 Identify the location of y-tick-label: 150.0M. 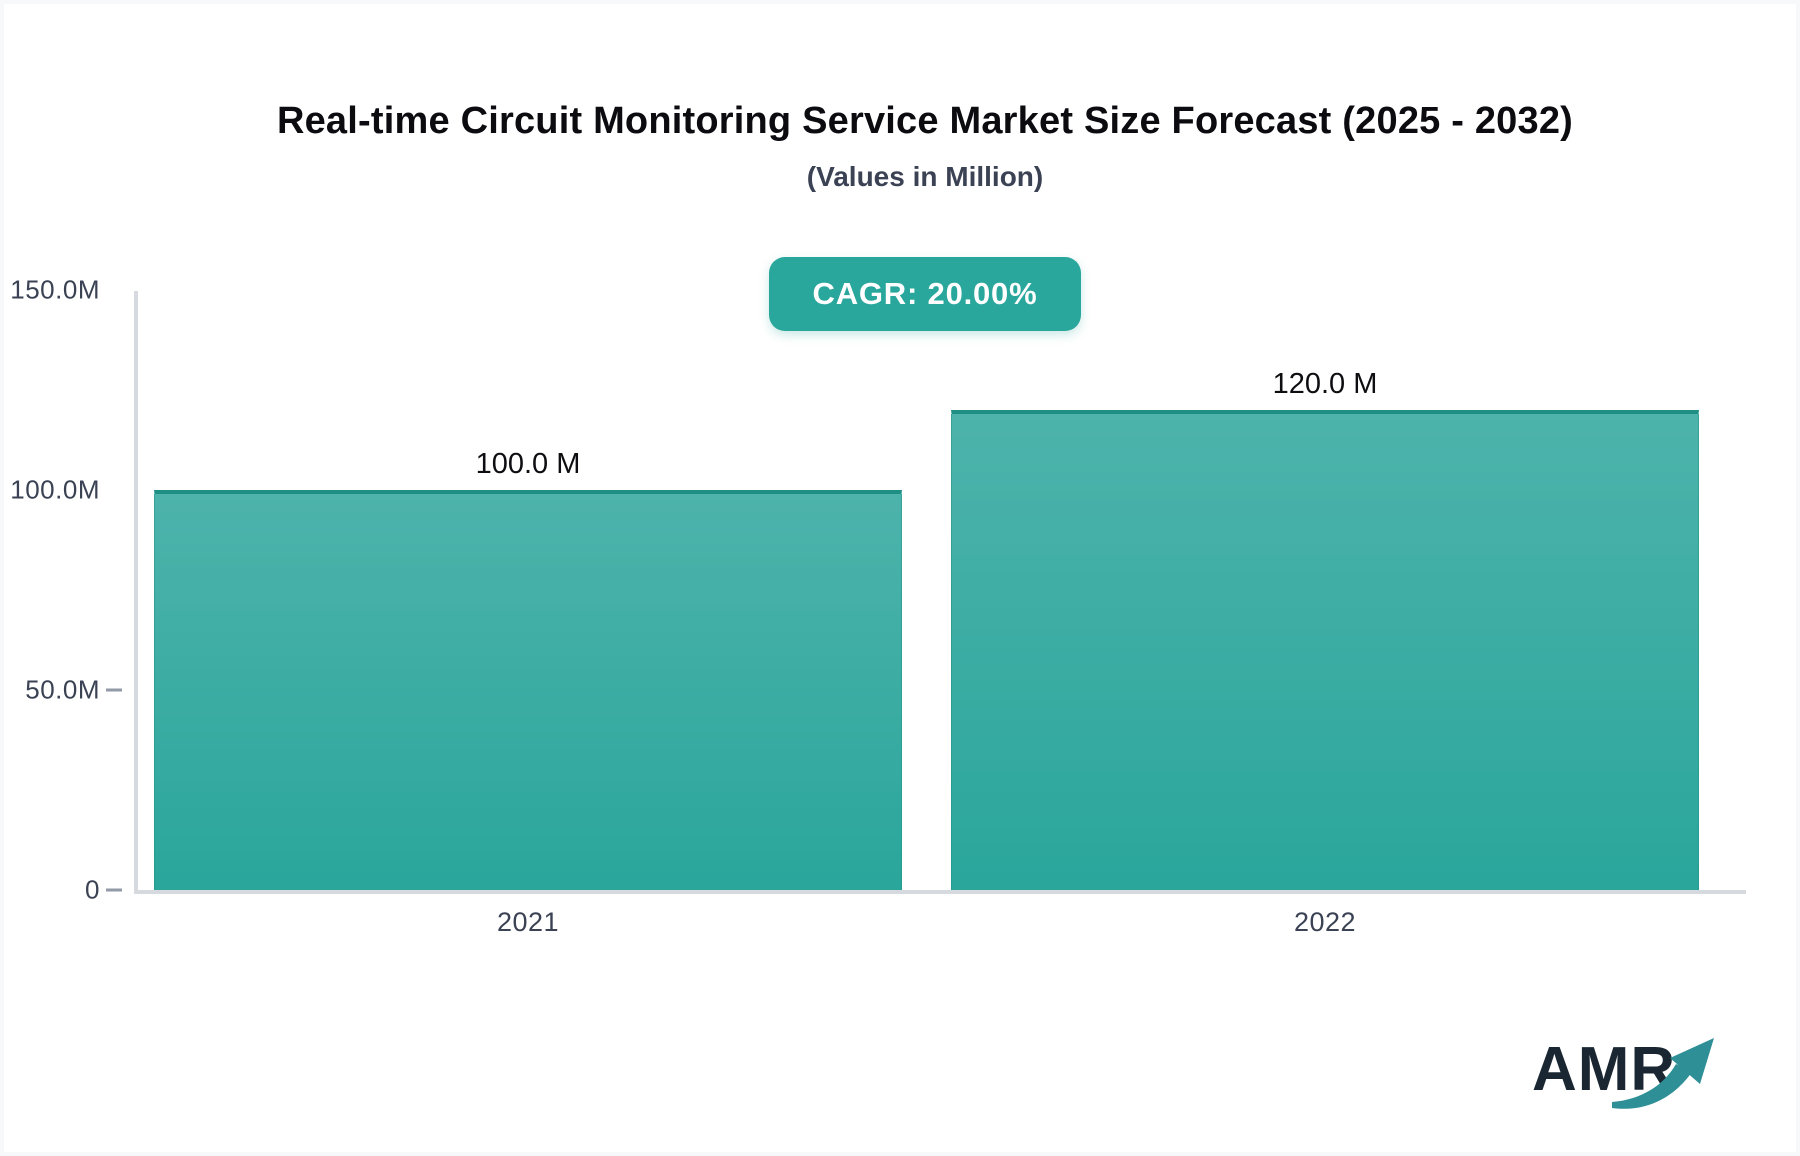
(55, 289).